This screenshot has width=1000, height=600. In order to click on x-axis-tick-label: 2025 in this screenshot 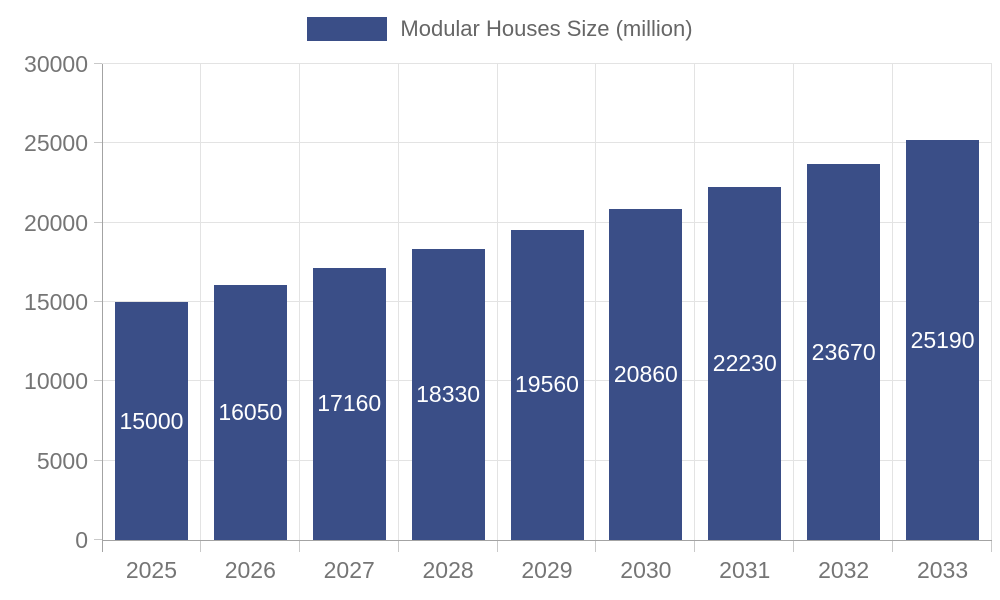, I will do `click(151, 570)`.